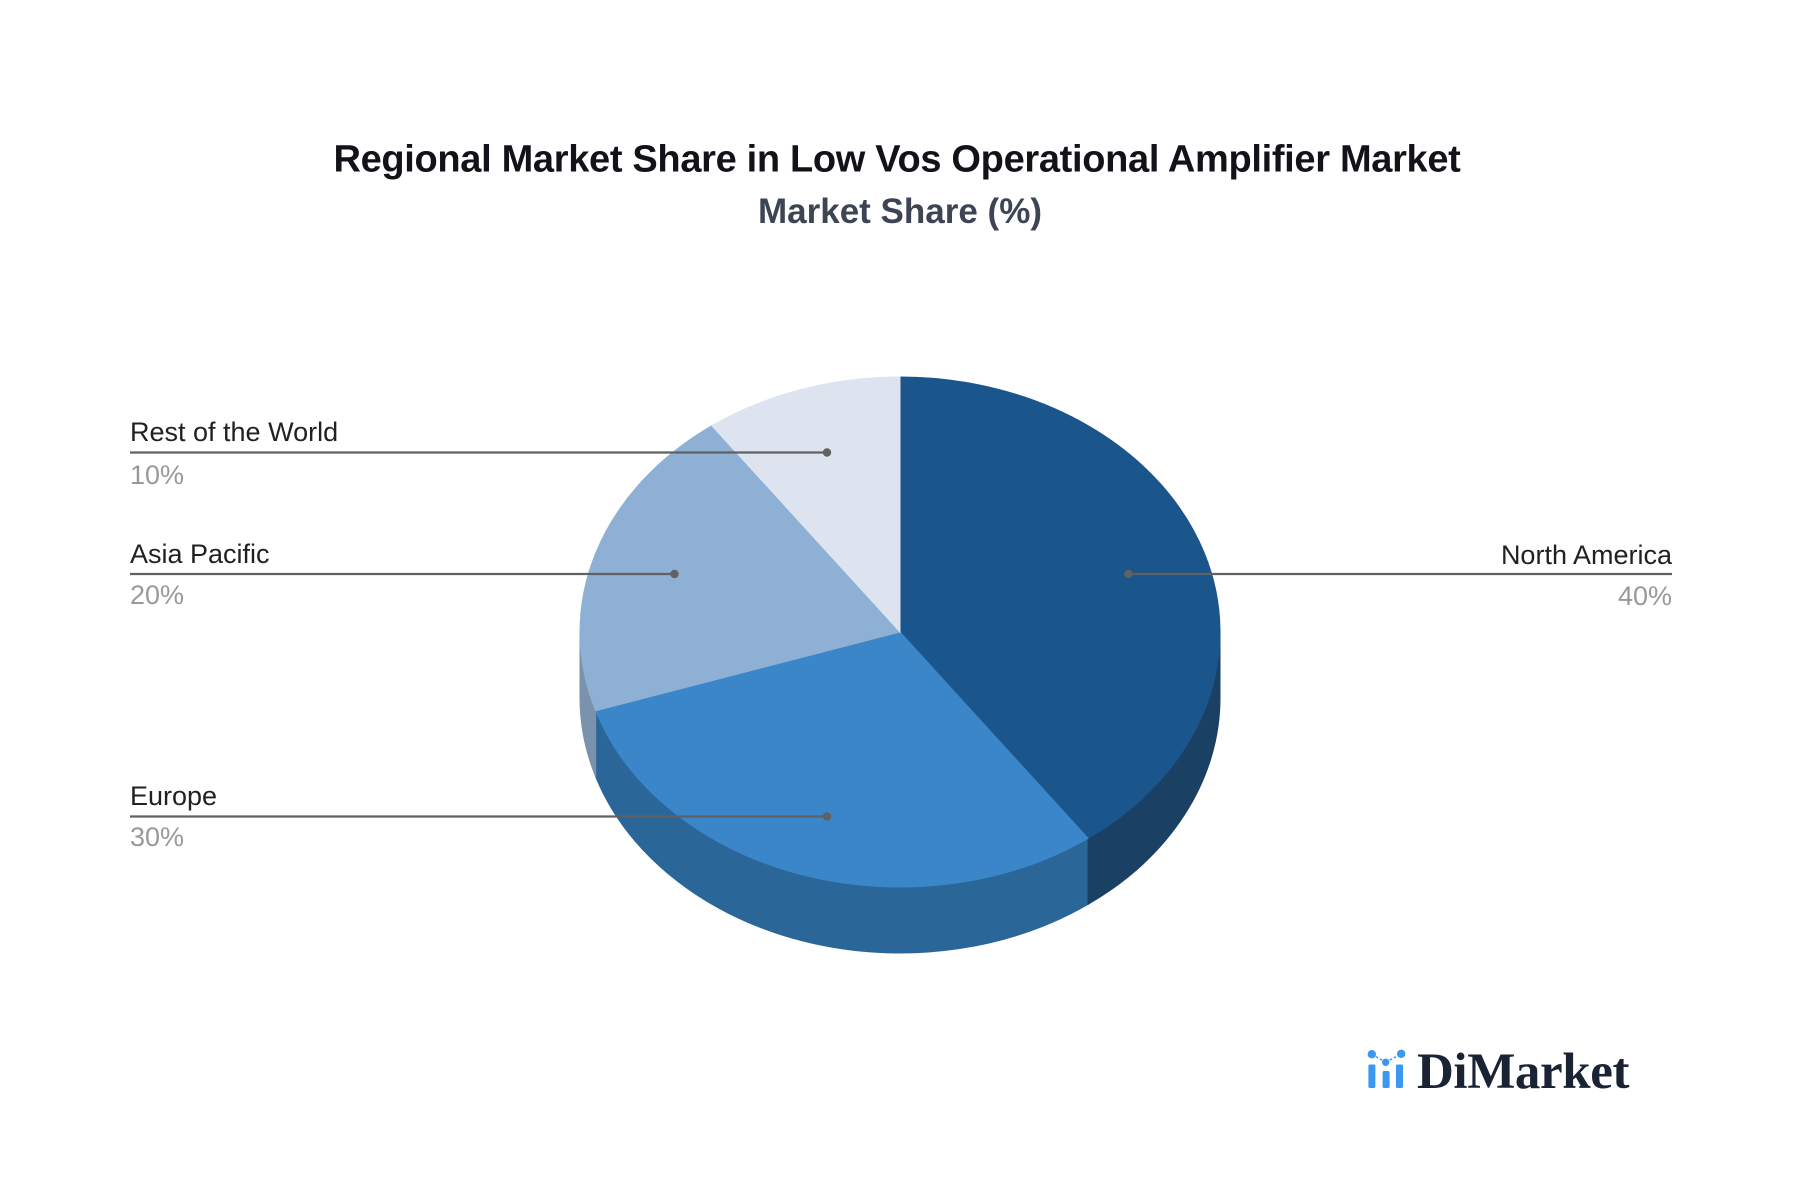 This screenshot has width=1800, height=1196. Describe the element at coordinates (157, 837) in the screenshot. I see `svg-text: 30%` at that location.